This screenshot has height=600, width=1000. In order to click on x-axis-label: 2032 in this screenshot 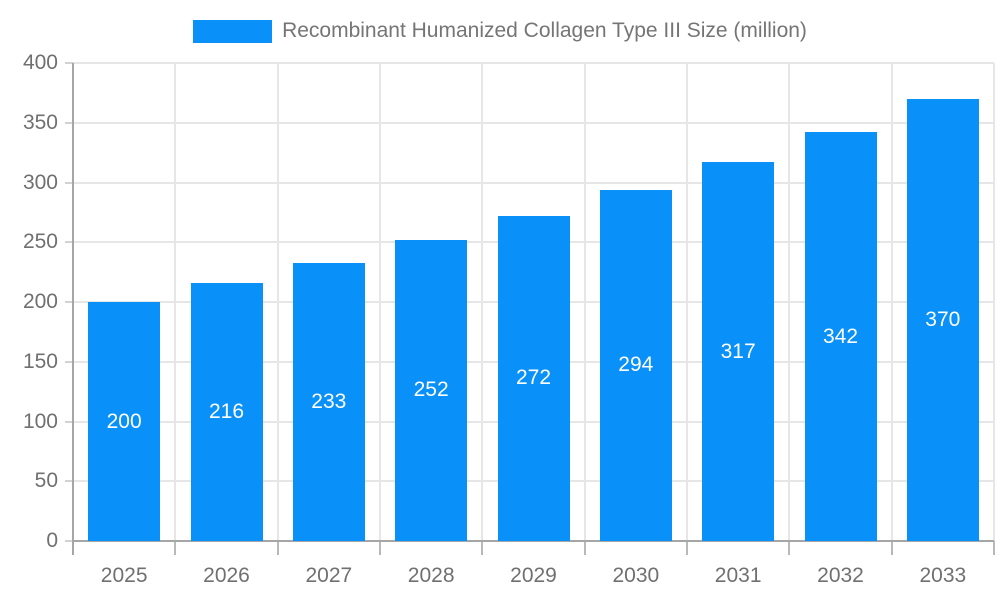, I will do `click(840, 575)`.